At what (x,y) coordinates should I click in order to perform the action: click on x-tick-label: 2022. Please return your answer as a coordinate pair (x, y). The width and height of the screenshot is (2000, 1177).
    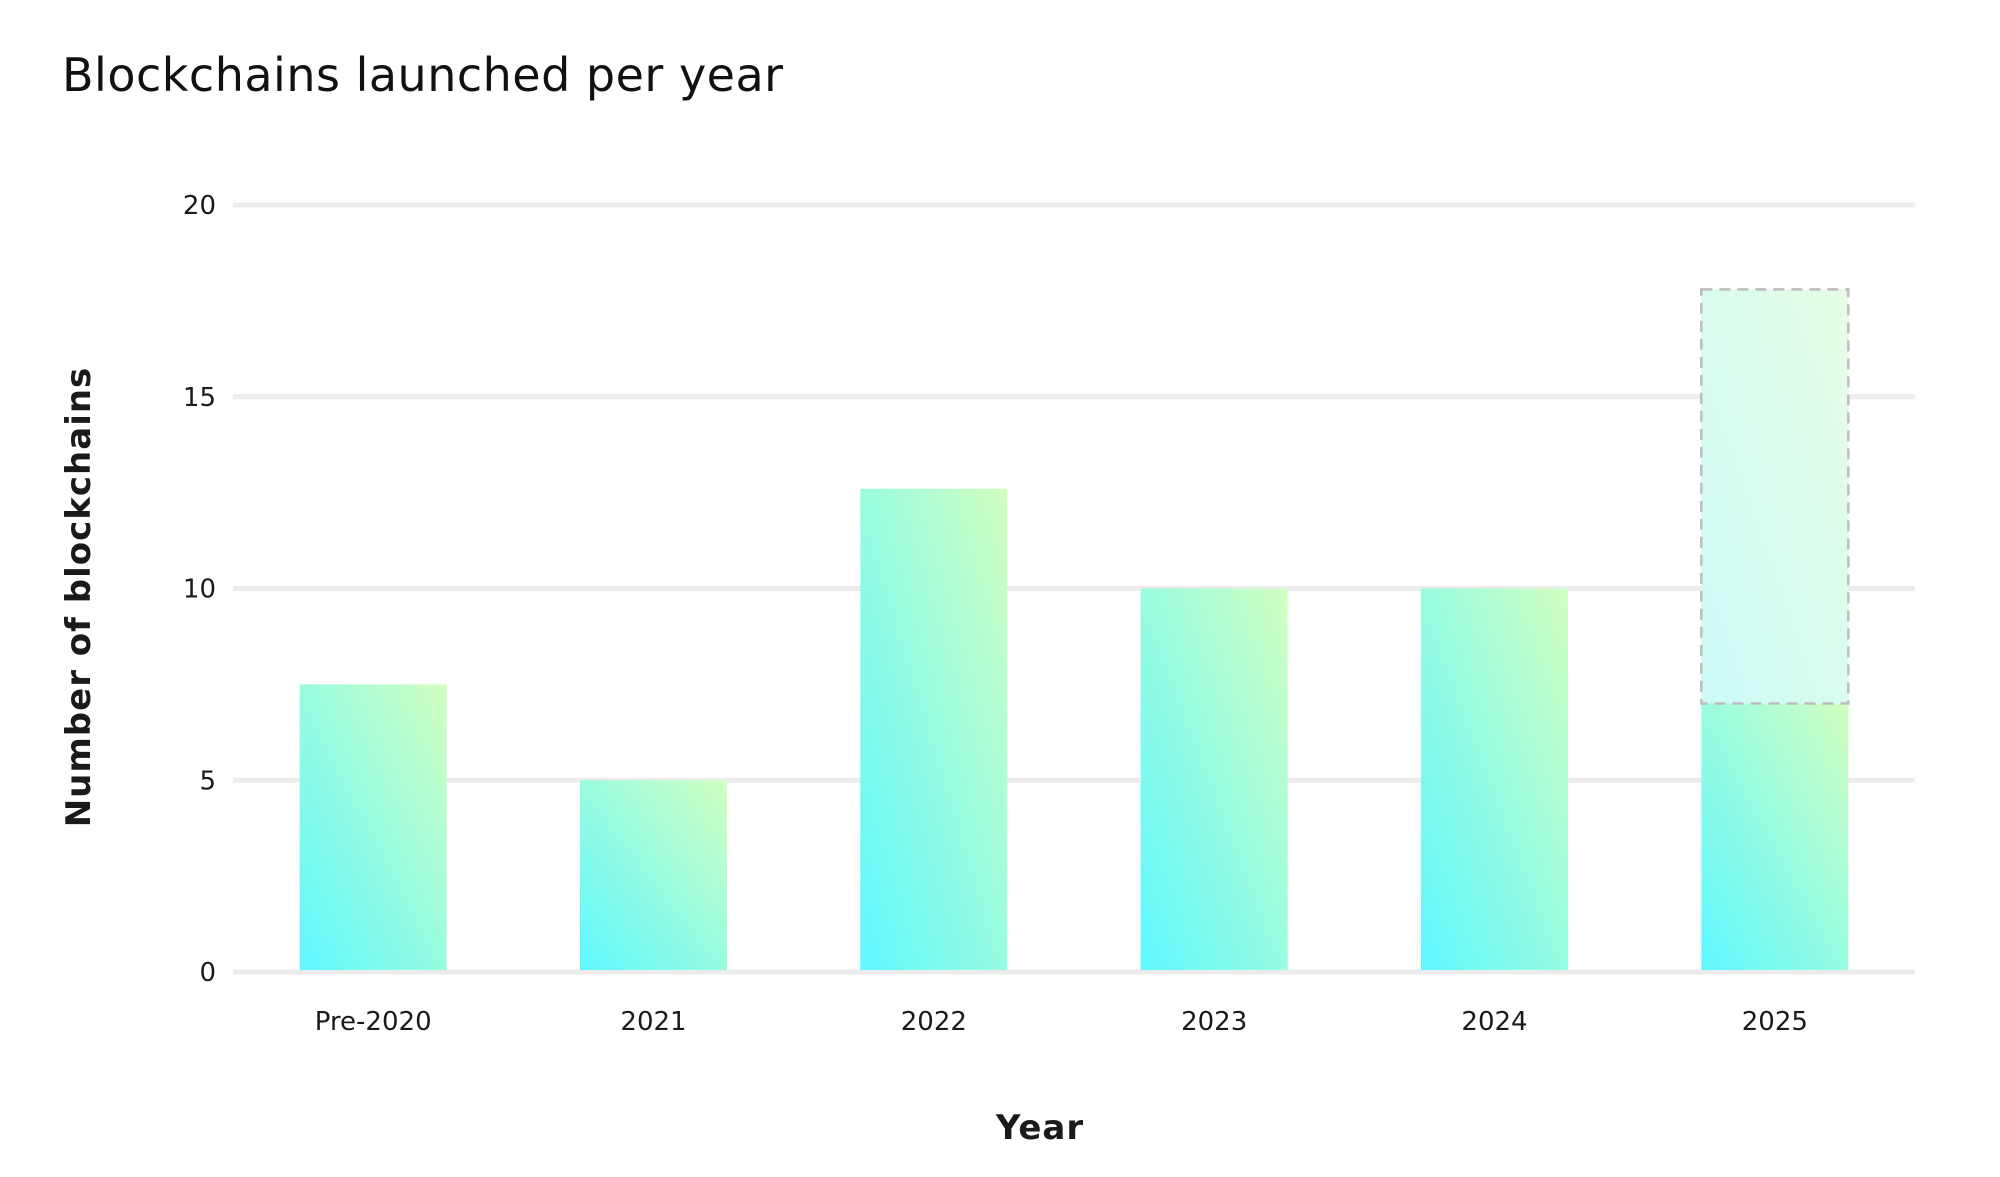
    Looking at the image, I should click on (934, 1022).